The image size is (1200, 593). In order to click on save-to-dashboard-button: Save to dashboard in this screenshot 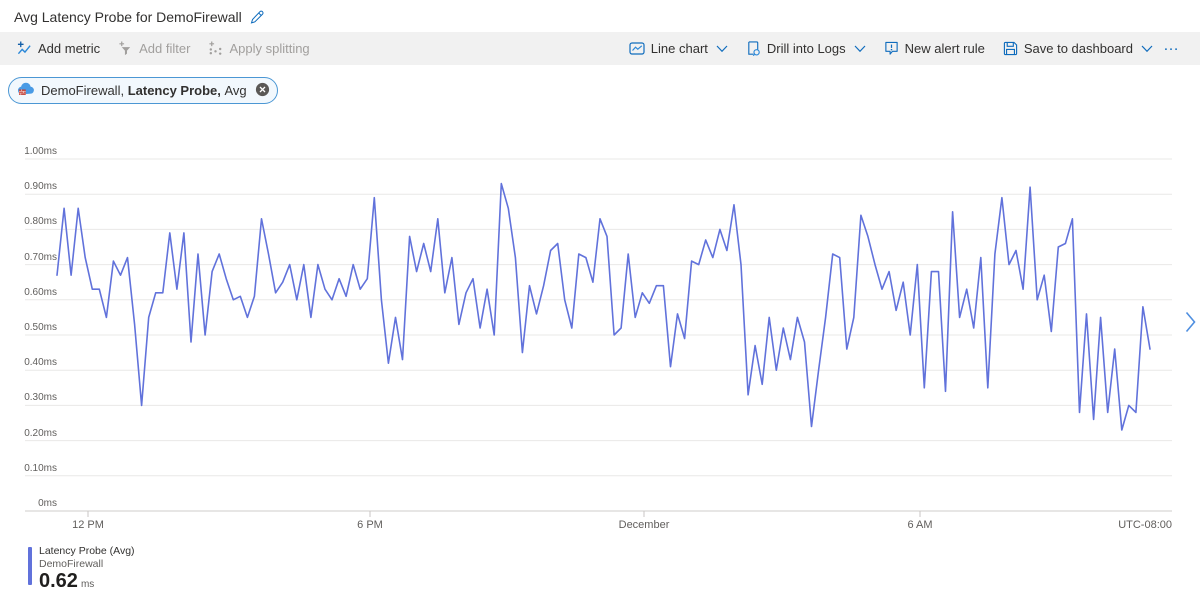, I will do `click(1074, 48)`.